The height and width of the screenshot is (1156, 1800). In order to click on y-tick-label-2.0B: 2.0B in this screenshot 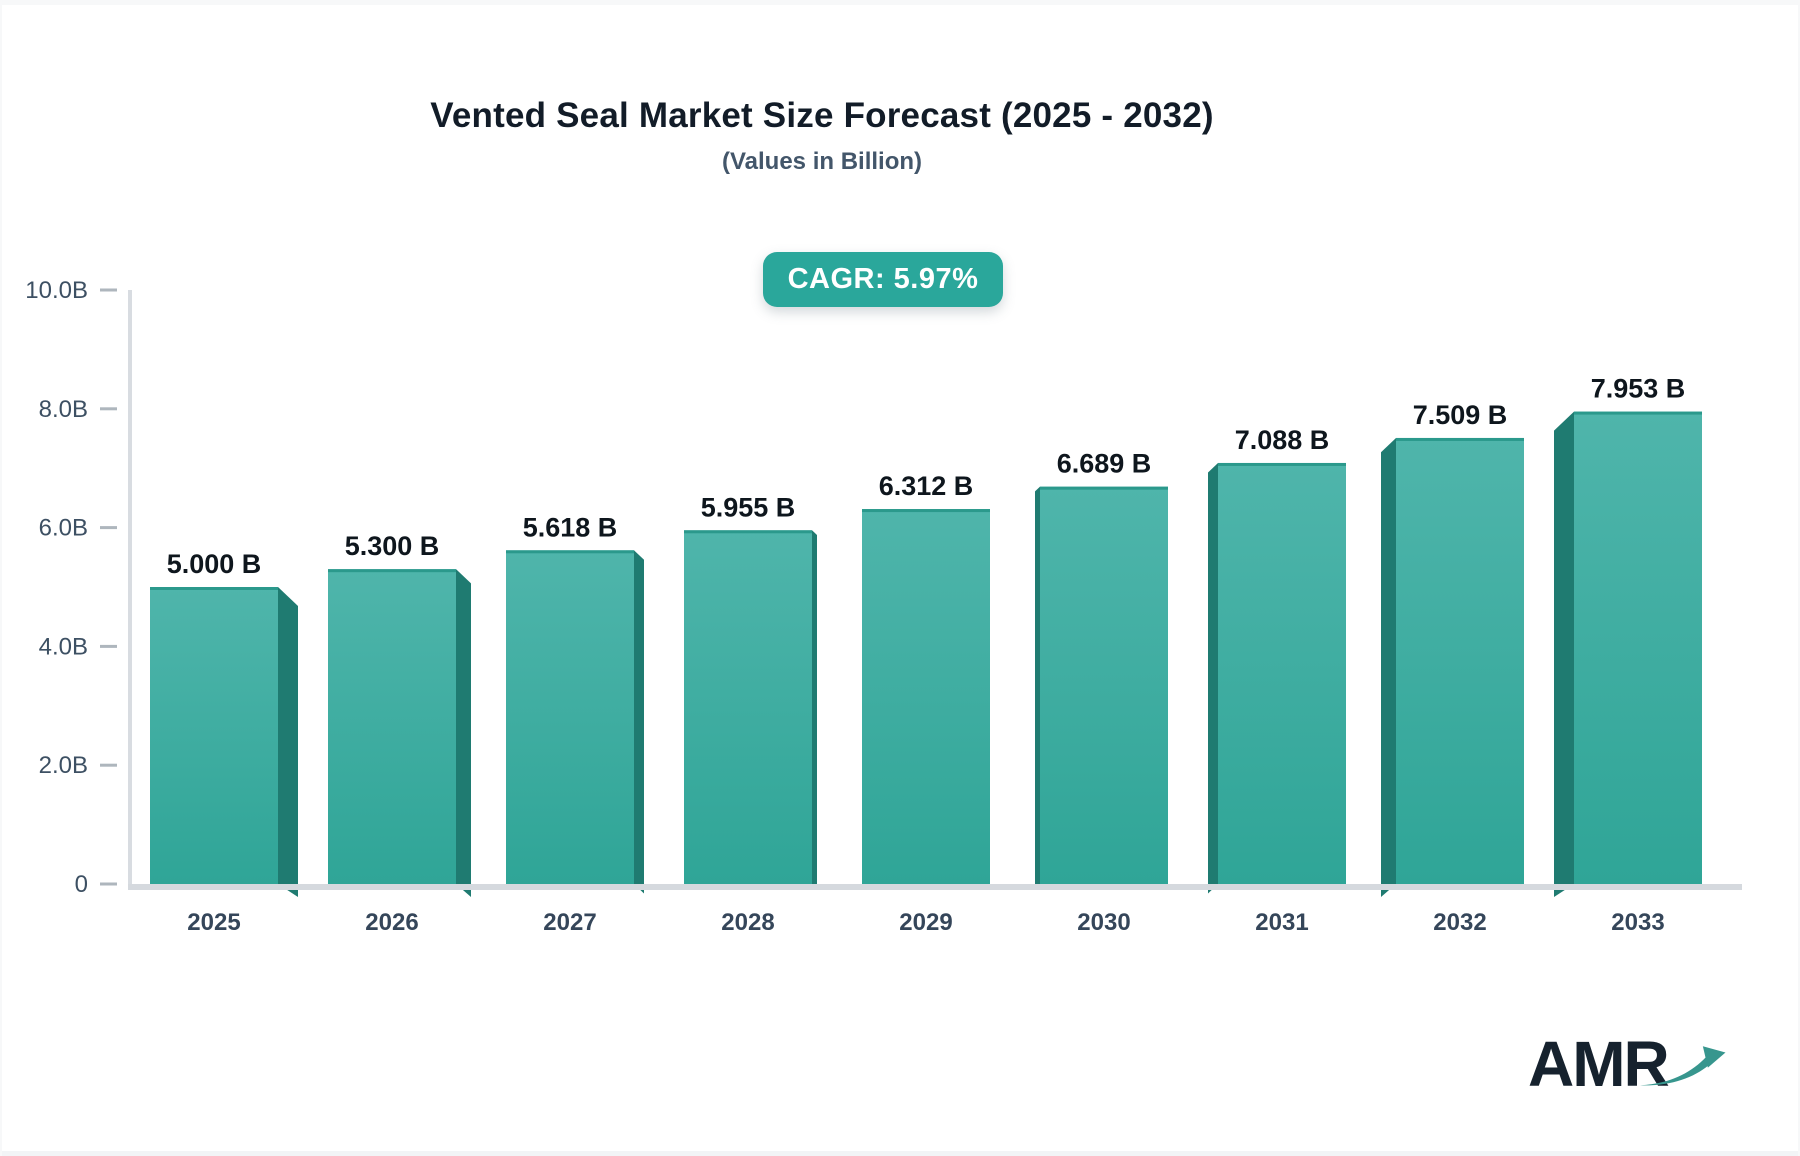, I will do `click(63, 765)`.